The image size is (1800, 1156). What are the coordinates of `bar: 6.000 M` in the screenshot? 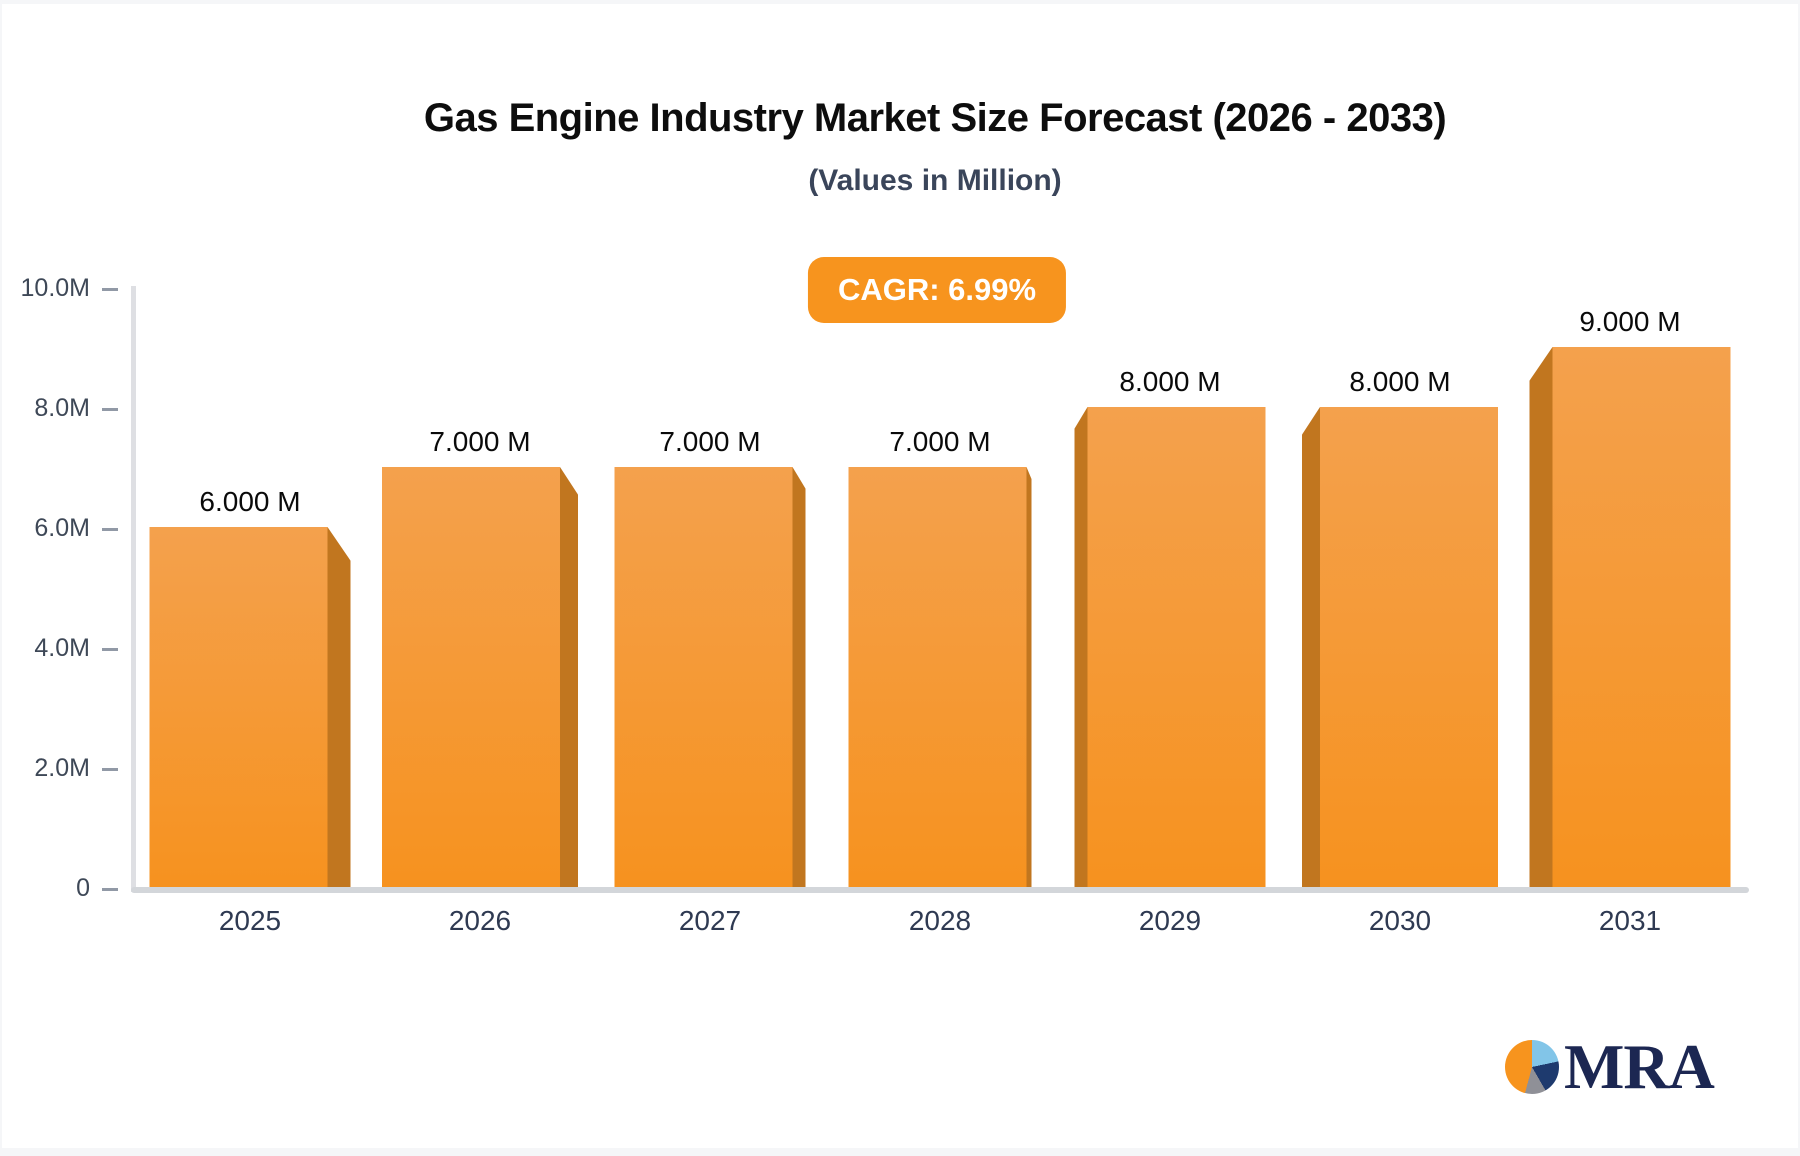 It's located at (250, 686).